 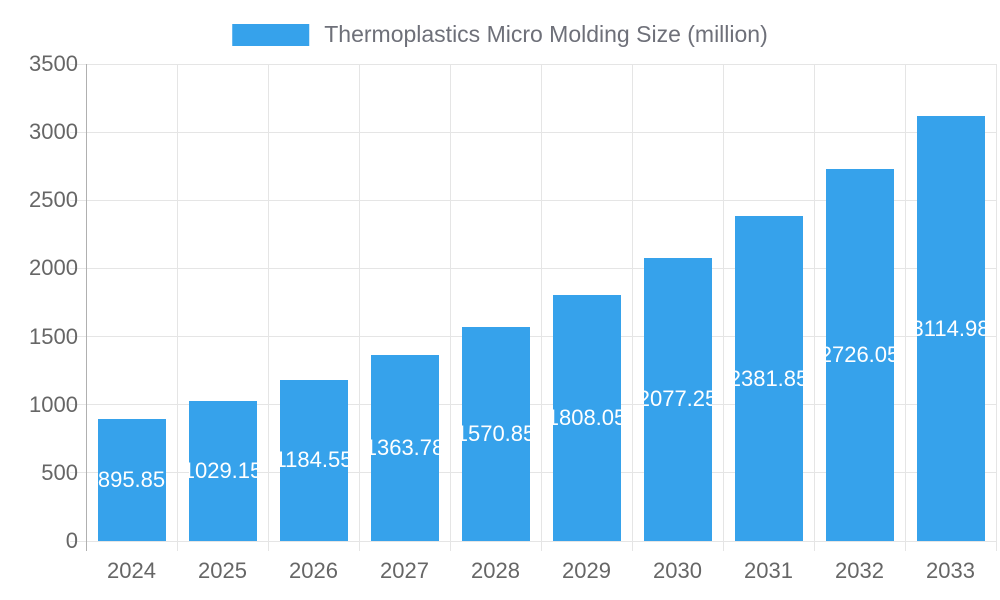 What do you see at coordinates (131, 570) in the screenshot?
I see `x-axis-tick-label: 2024` at bounding box center [131, 570].